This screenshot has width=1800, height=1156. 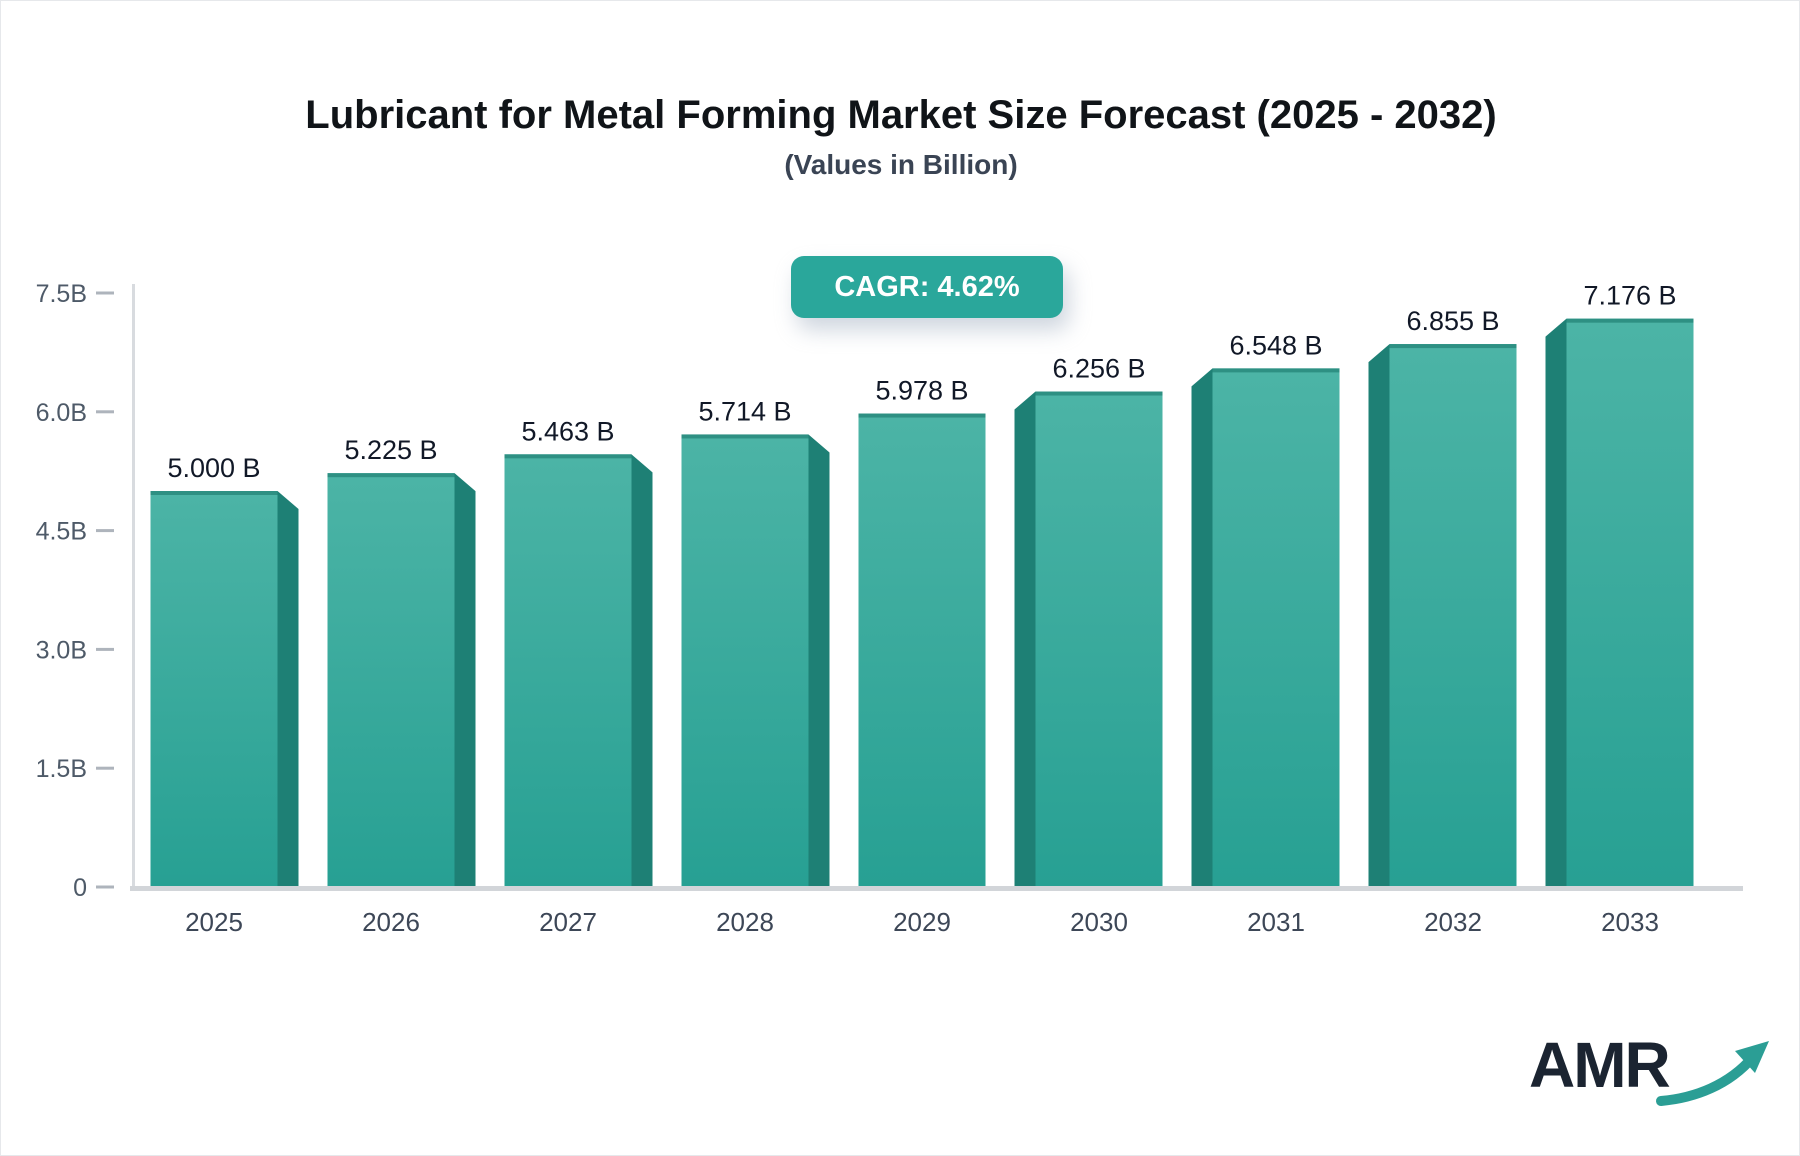 I want to click on growth-arrow-icon, so click(x=1712, y=1073).